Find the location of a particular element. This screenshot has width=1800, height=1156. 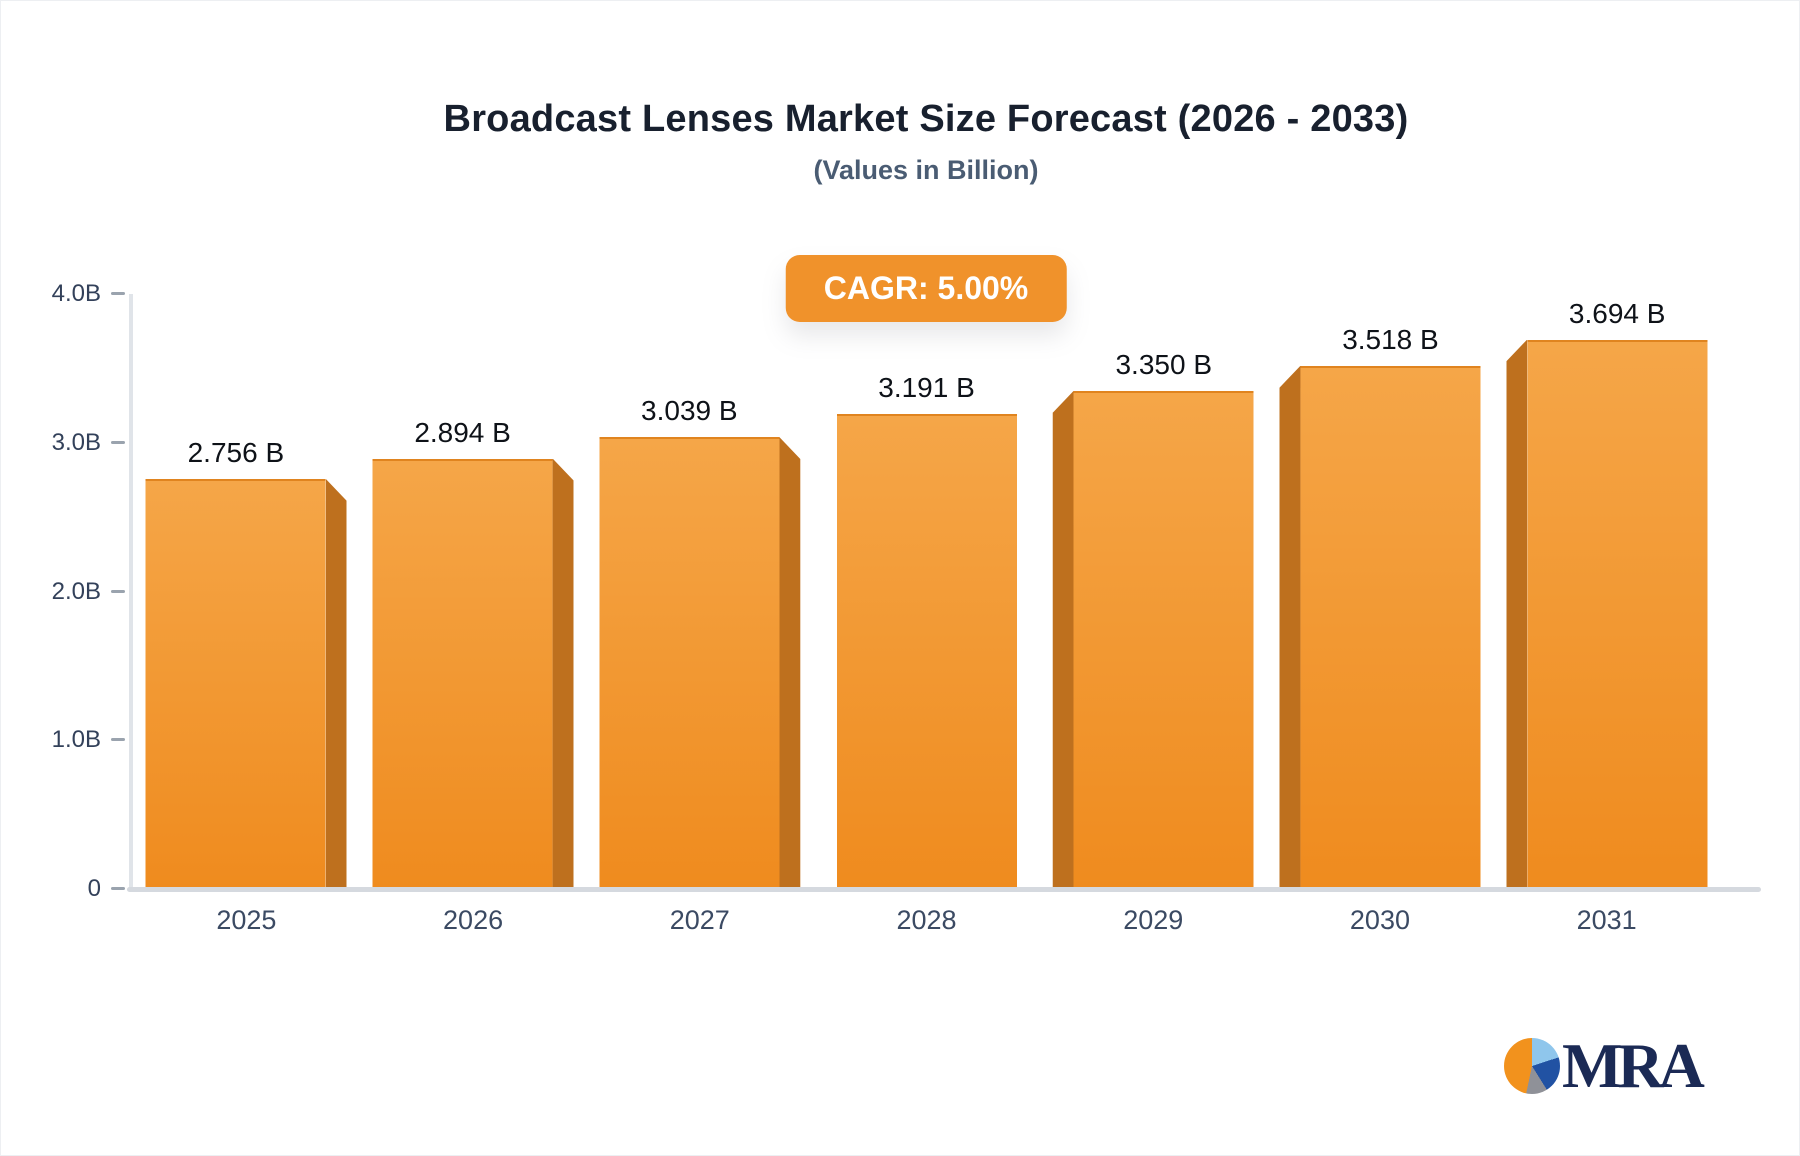

pie-chart-logo-icon is located at coordinates (1532, 1066).